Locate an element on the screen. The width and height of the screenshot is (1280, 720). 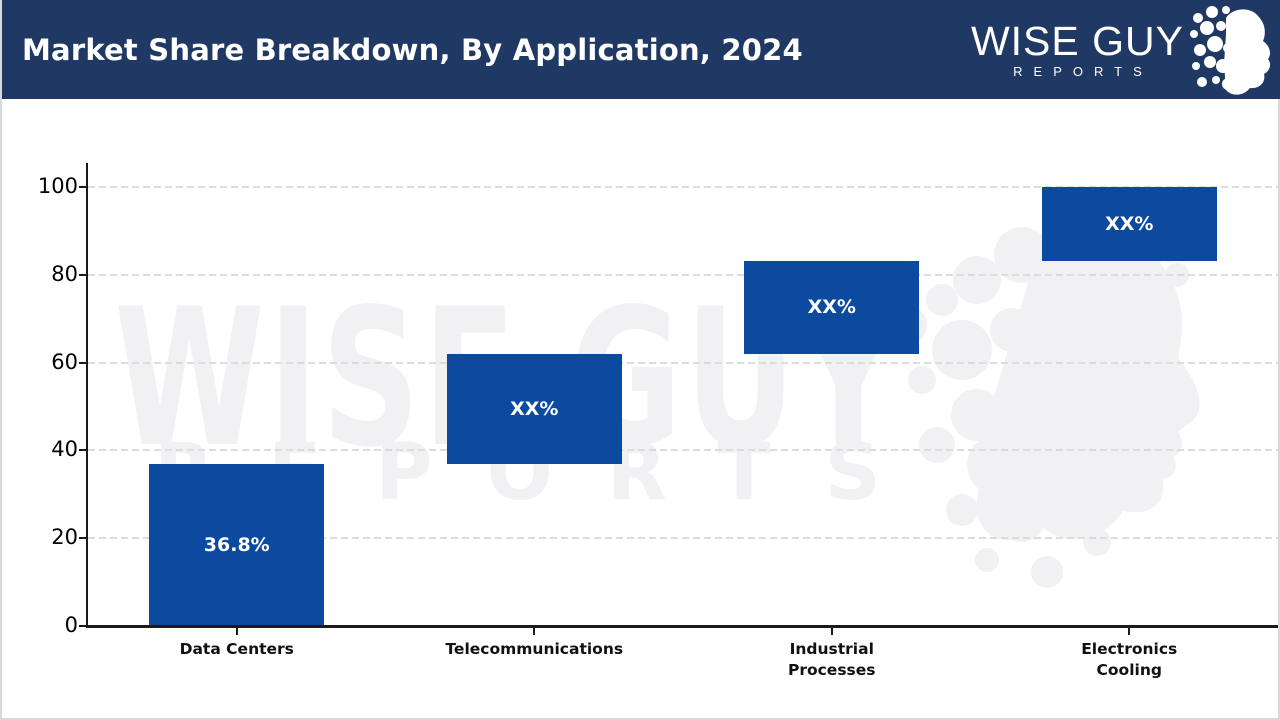
x-axis-line is located at coordinates (682, 626).